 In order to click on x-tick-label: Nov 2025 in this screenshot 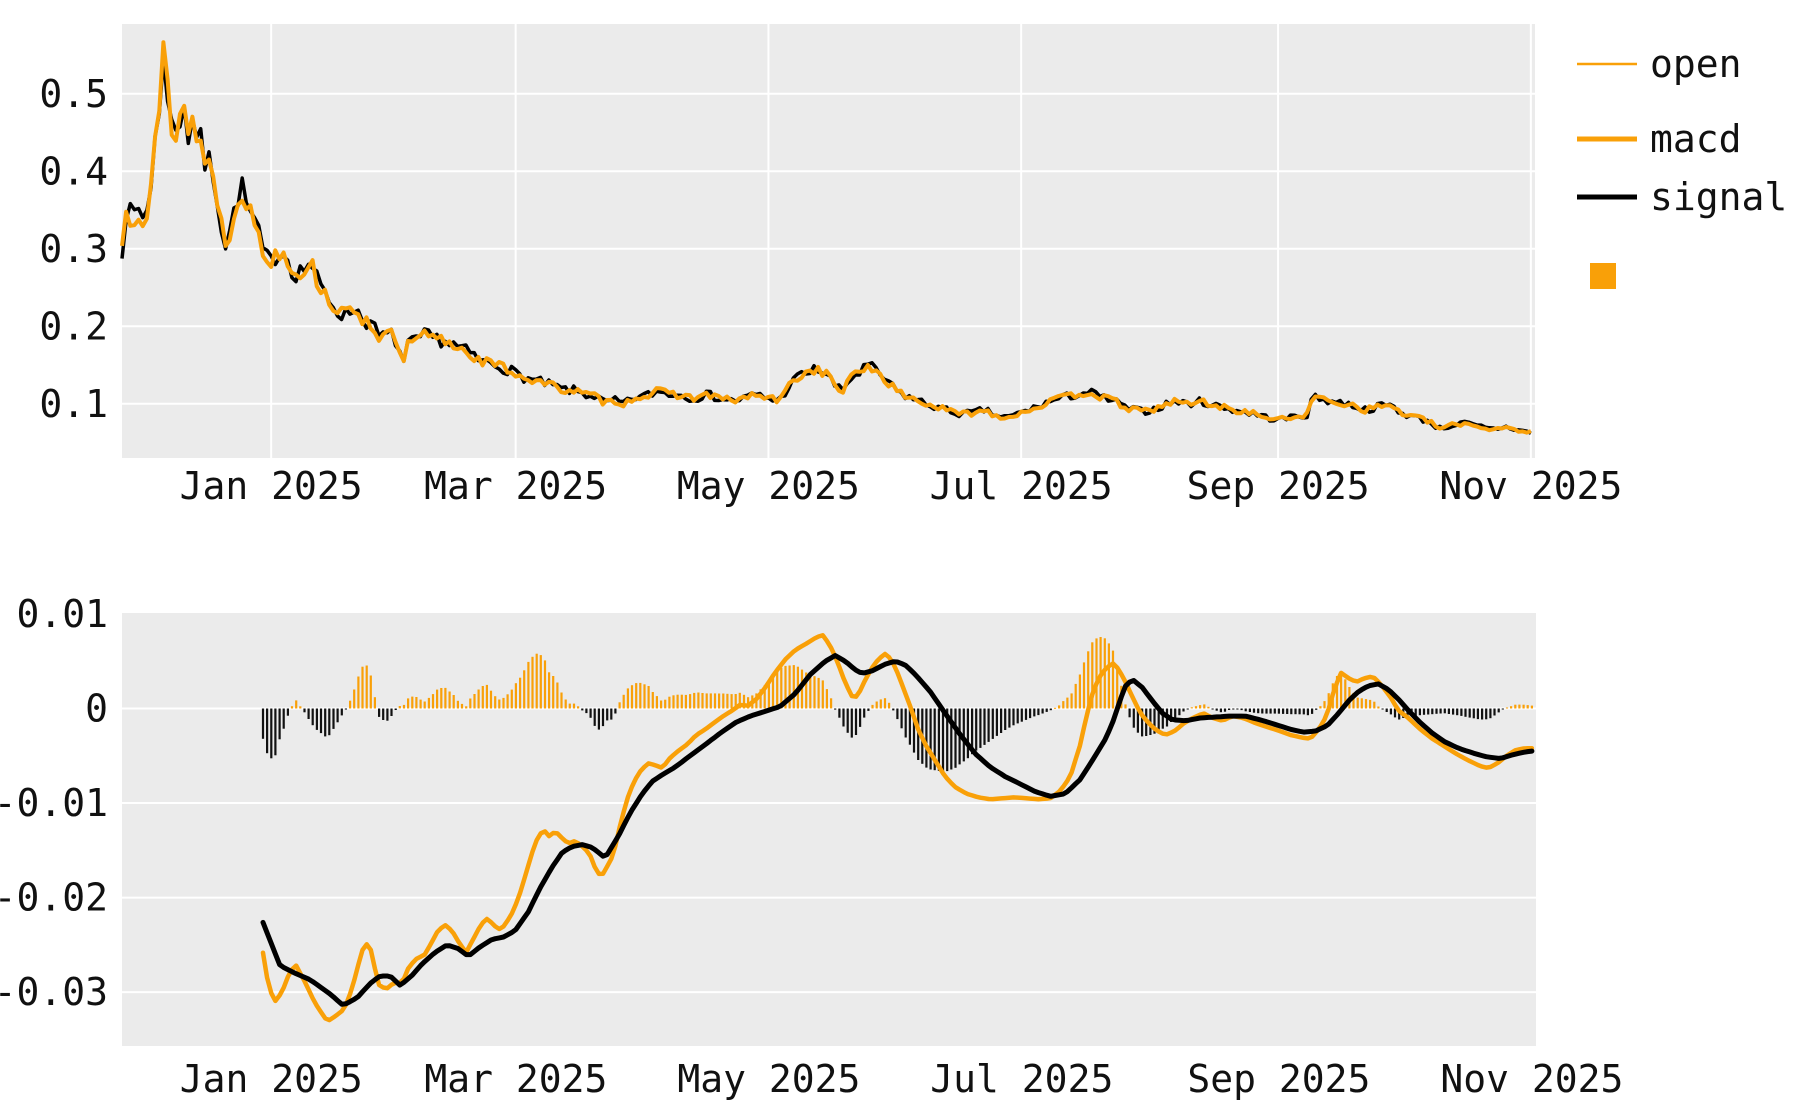, I will do `click(1530, 486)`.